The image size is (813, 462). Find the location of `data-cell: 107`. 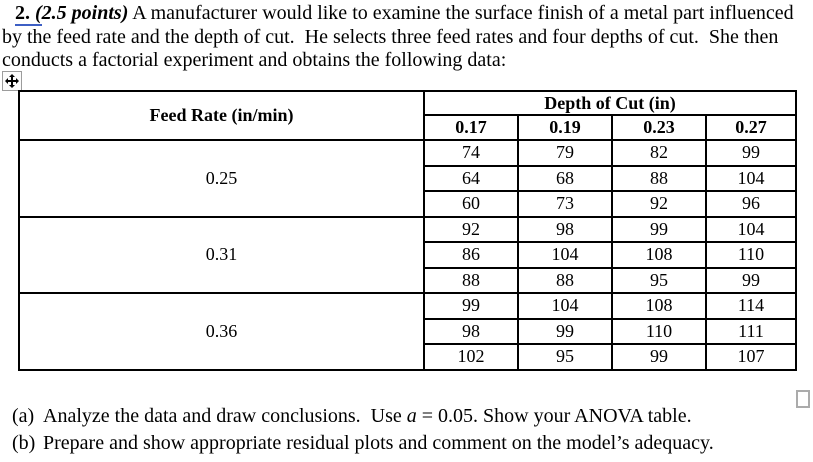

data-cell: 107 is located at coordinates (751, 357).